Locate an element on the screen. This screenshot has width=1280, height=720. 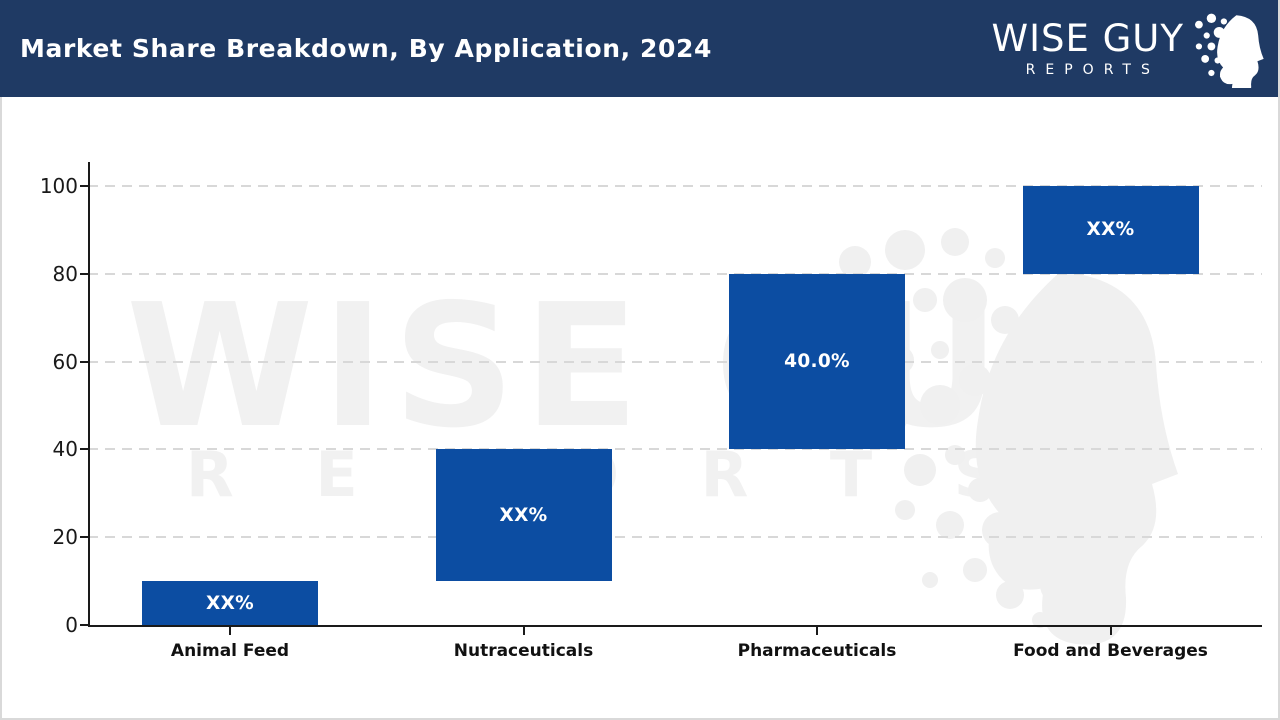
brand-name: WISE GUY is located at coordinates (1087, 38).